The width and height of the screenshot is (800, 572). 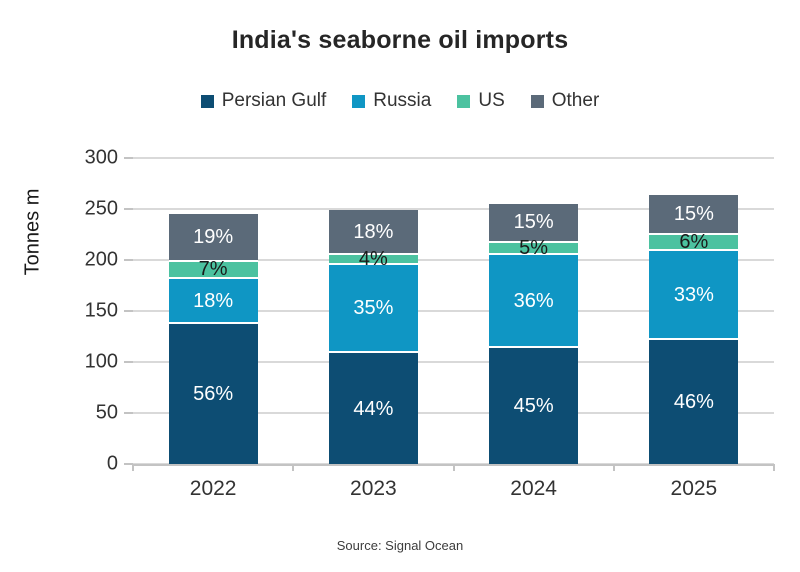 I want to click on segment-other-2023: 18%, so click(x=373, y=233).